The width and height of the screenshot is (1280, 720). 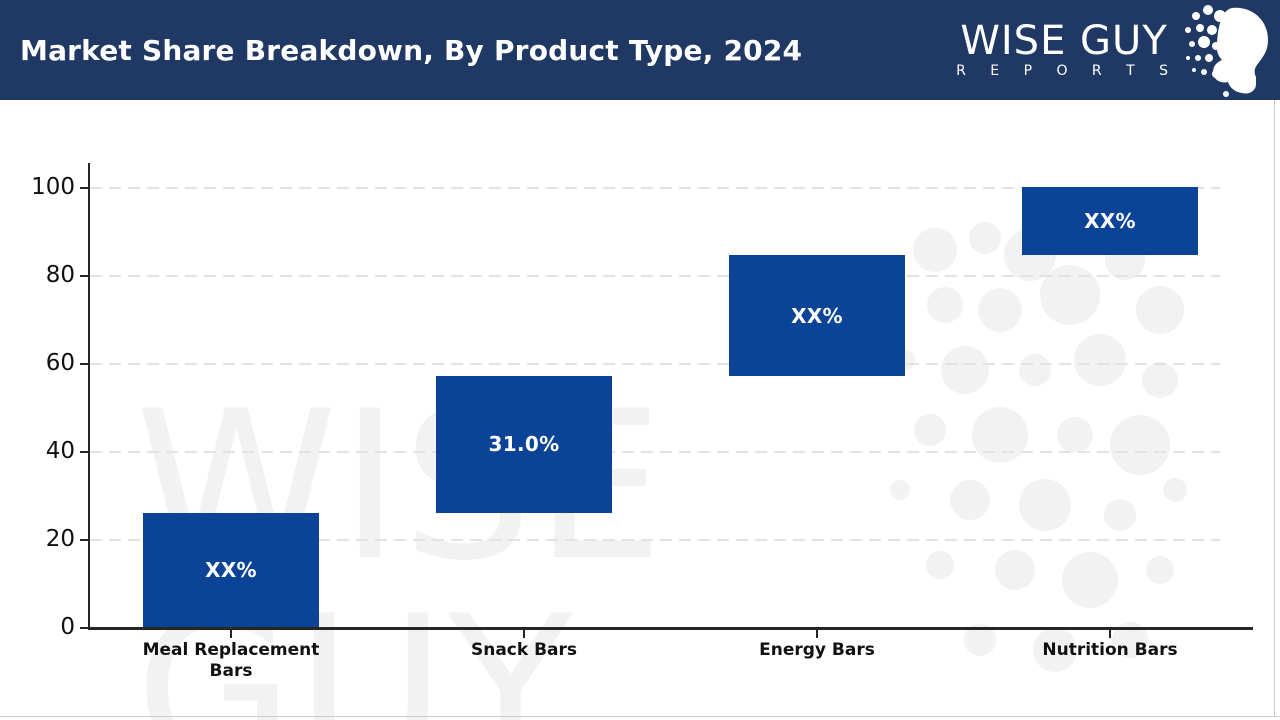 I want to click on y-axis-tick-label: 40, so click(x=60, y=451).